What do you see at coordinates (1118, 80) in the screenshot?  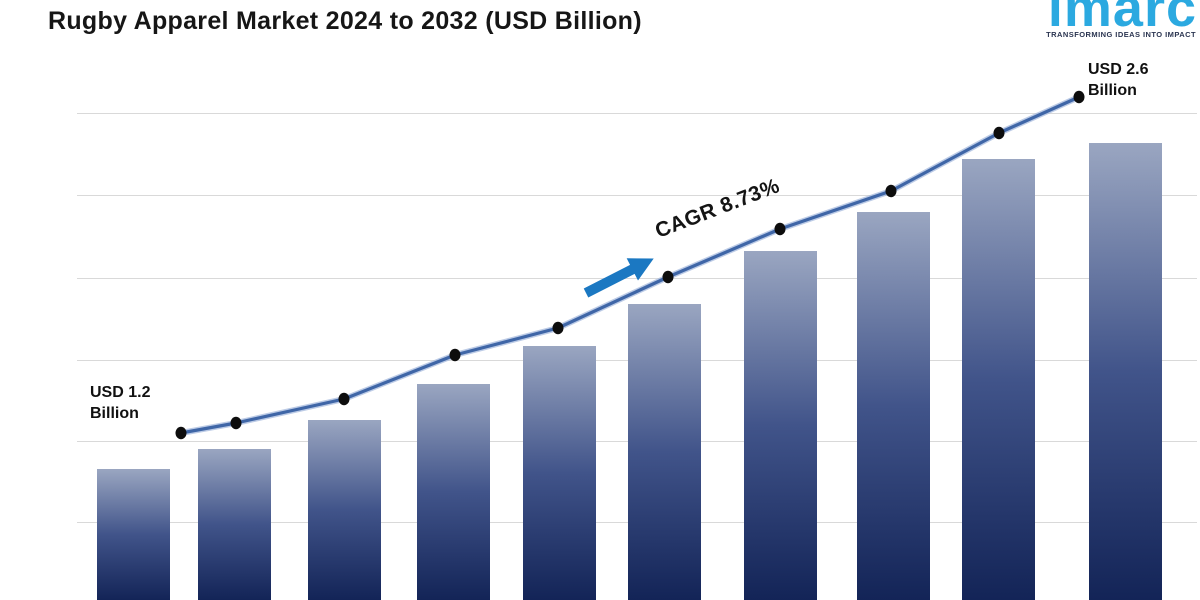 I see `end-value-label: USD 2.6 Billion` at bounding box center [1118, 80].